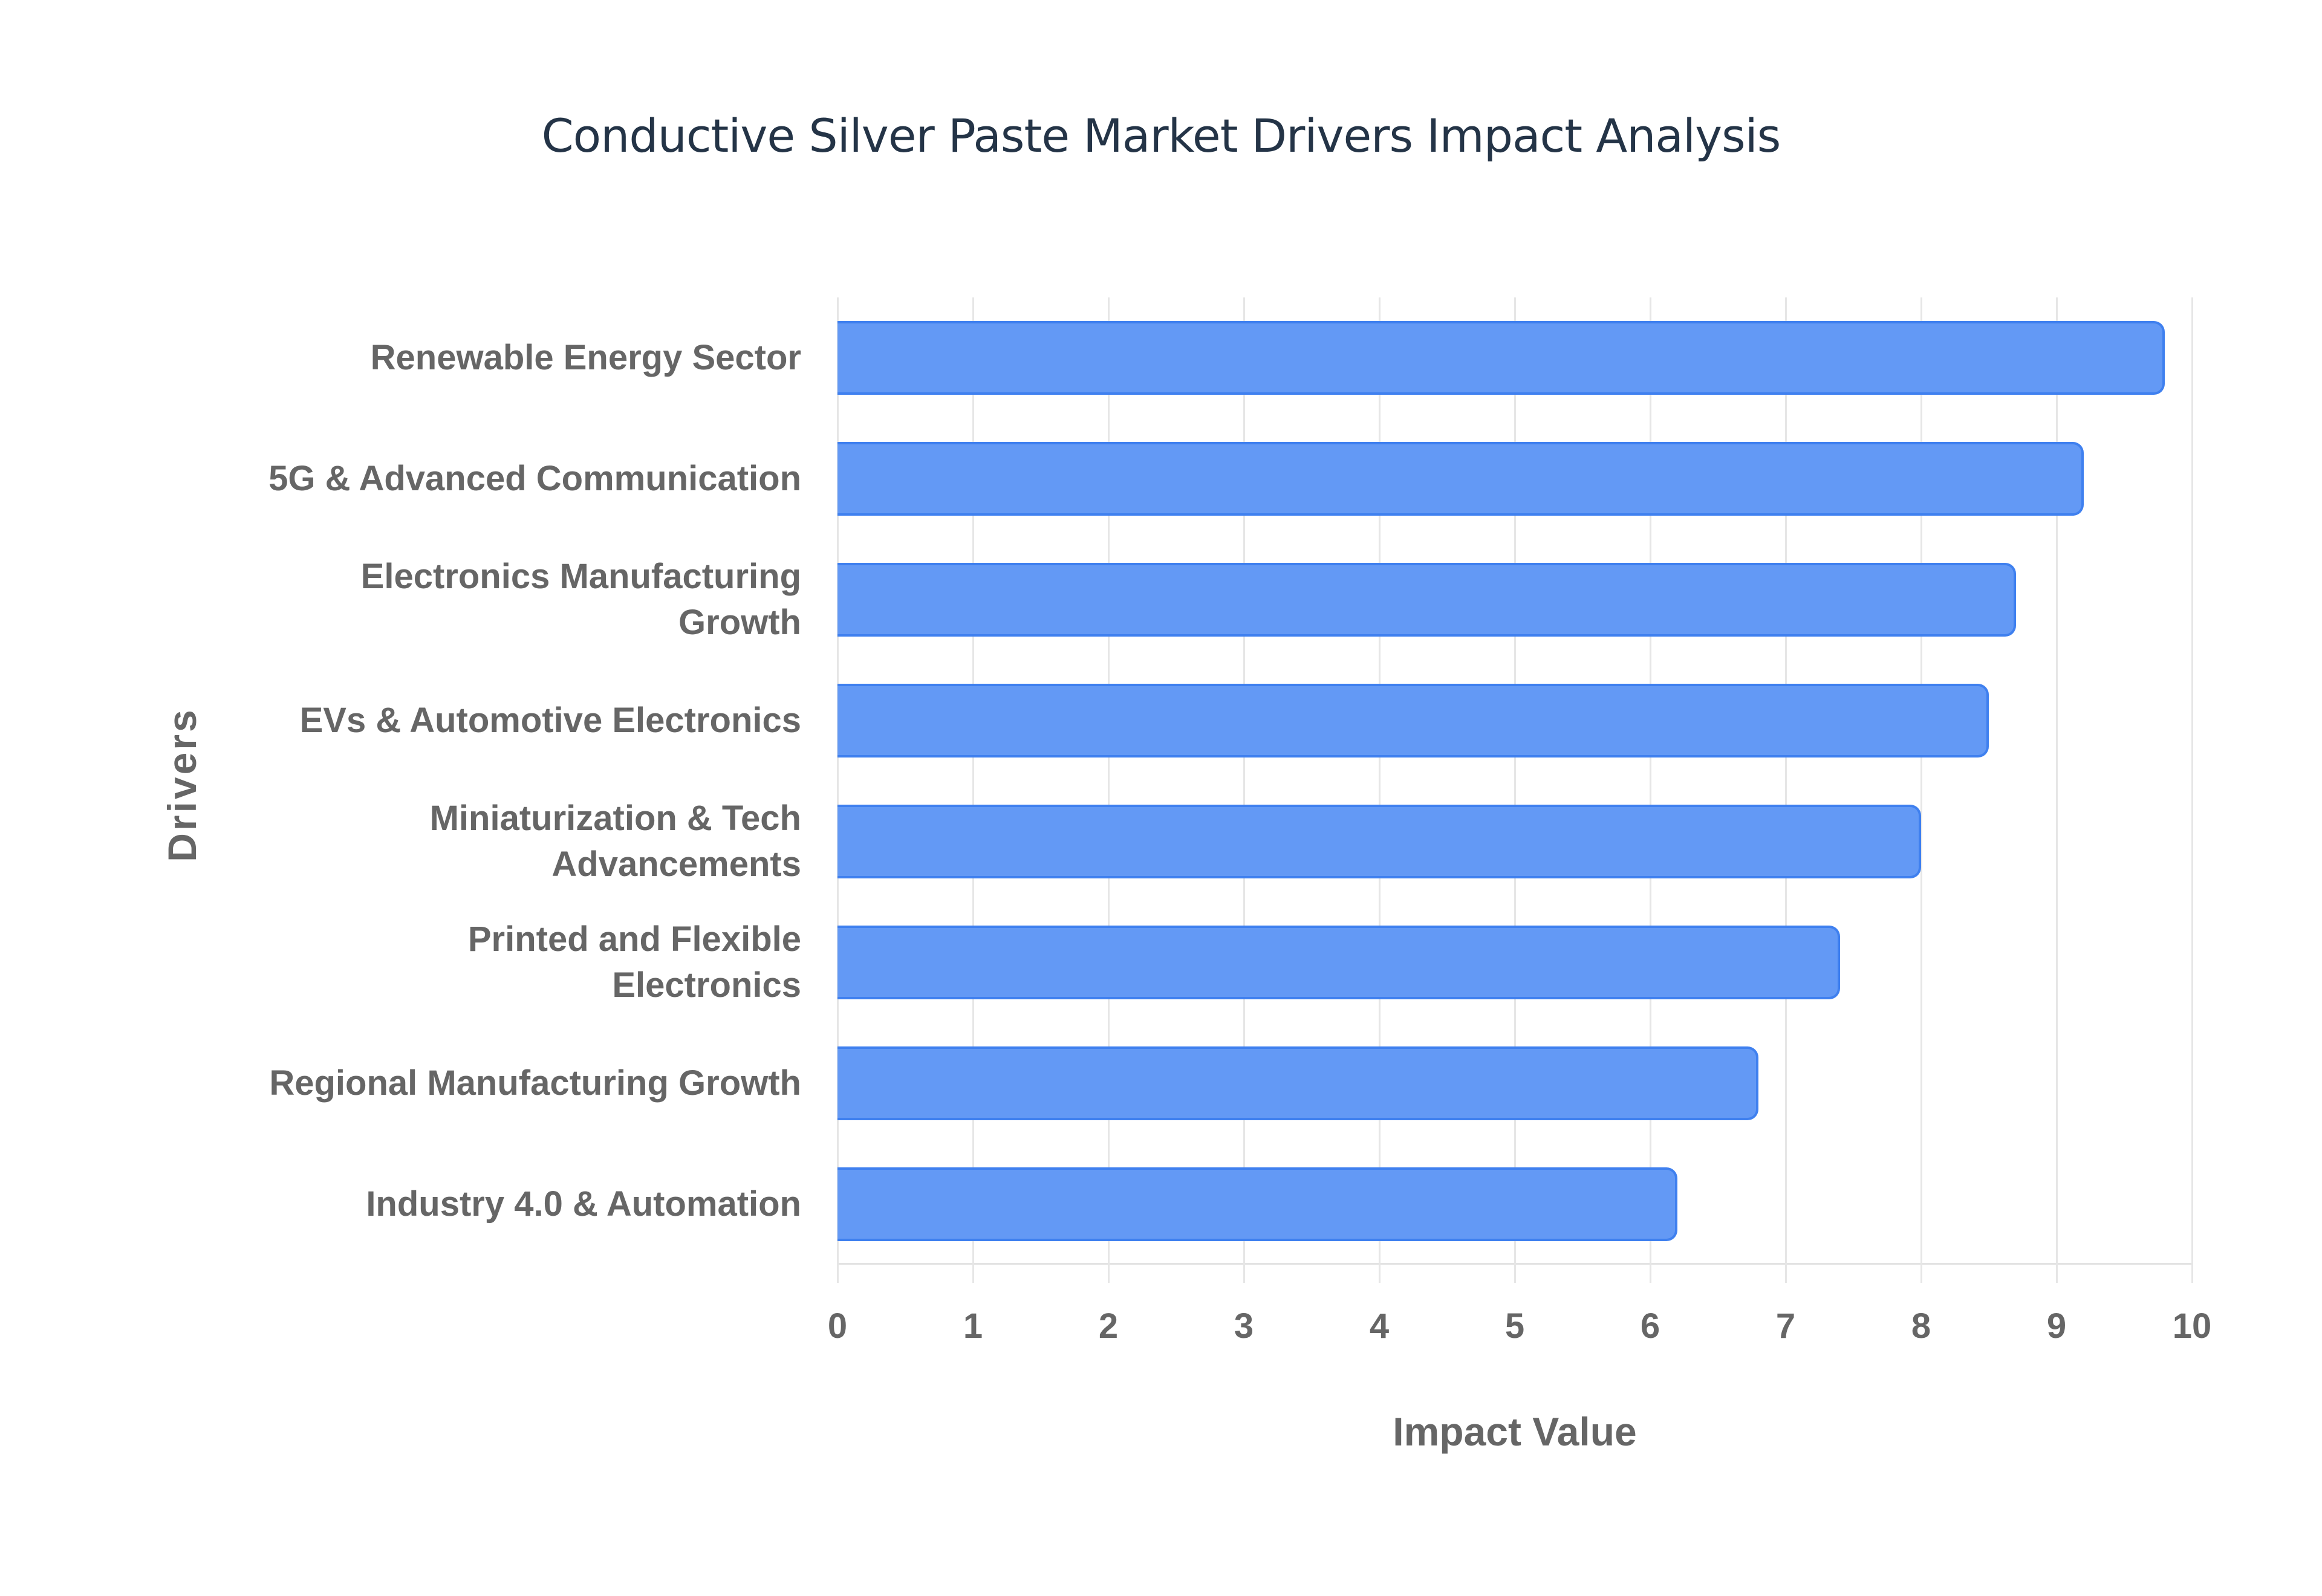 This screenshot has width=2322, height=1596. I want to click on x-tick-label: 4, so click(1379, 1326).